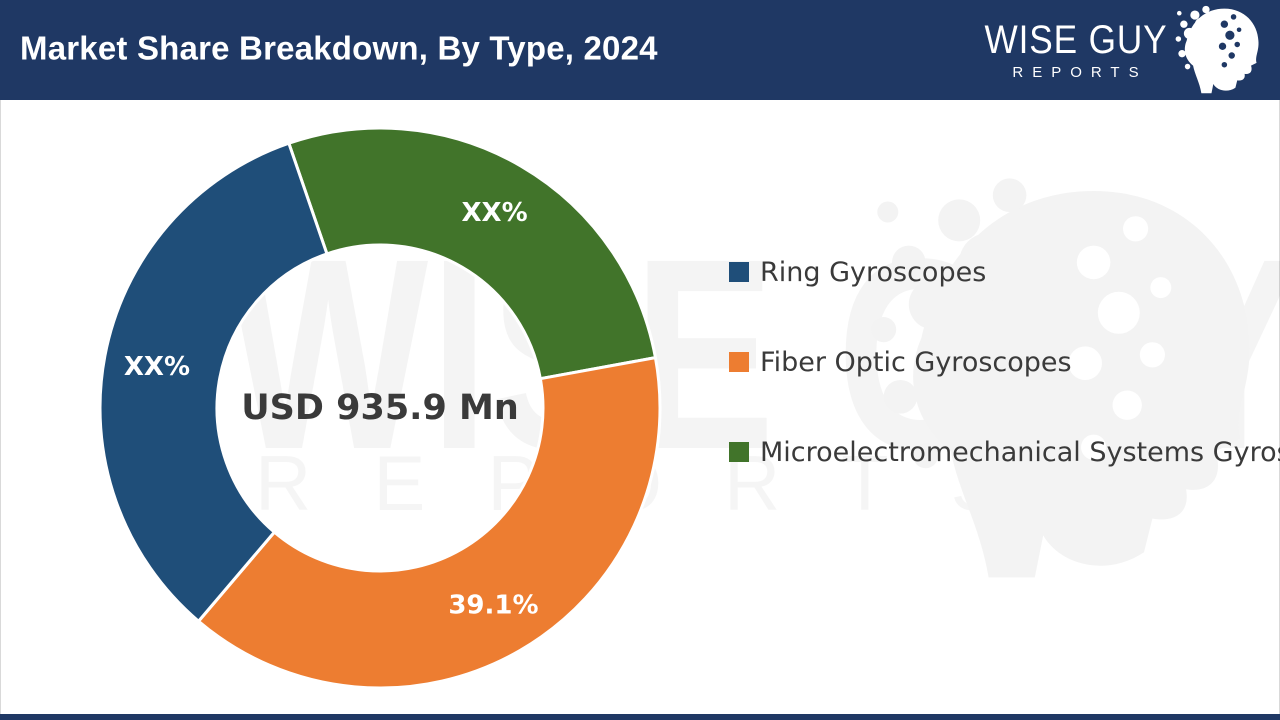 This screenshot has height=720, width=1280. I want to click on legend-item-fiber-optic-gyroscopes: Fiber Optic Gyroscopes, so click(1004, 362).